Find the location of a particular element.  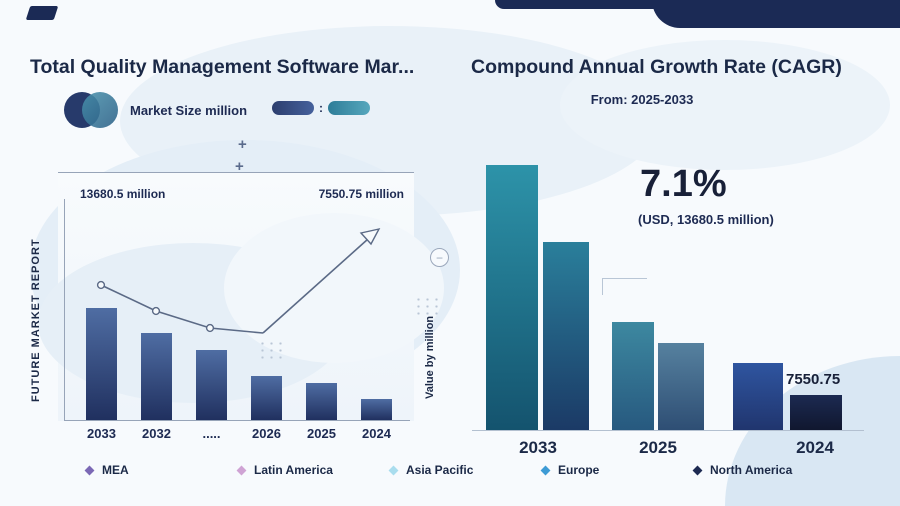

x-axis-label: 2026 is located at coordinates (266, 433).